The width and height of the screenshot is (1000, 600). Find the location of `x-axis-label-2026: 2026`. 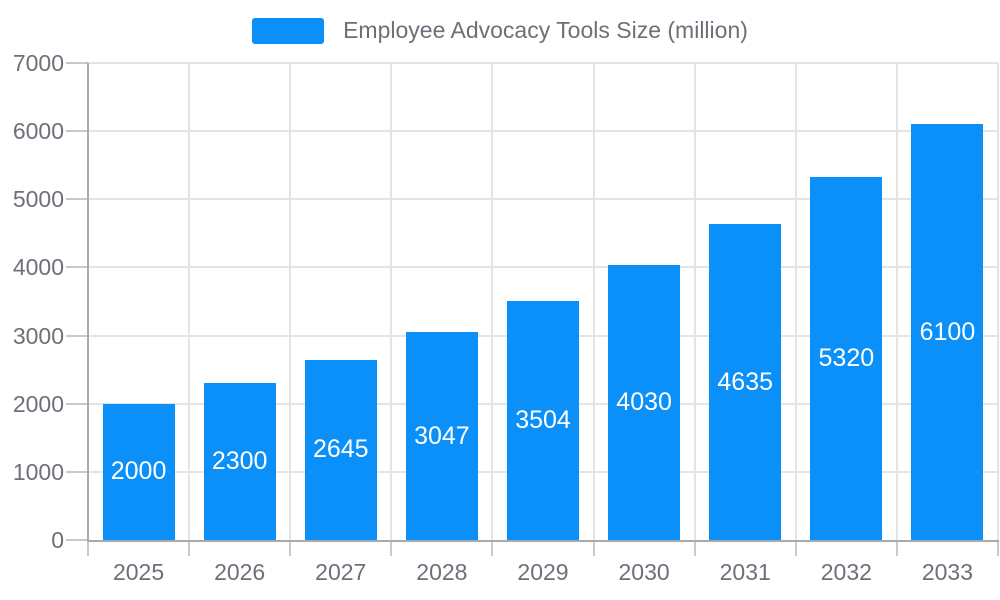

x-axis-label-2026: 2026 is located at coordinates (240, 572).